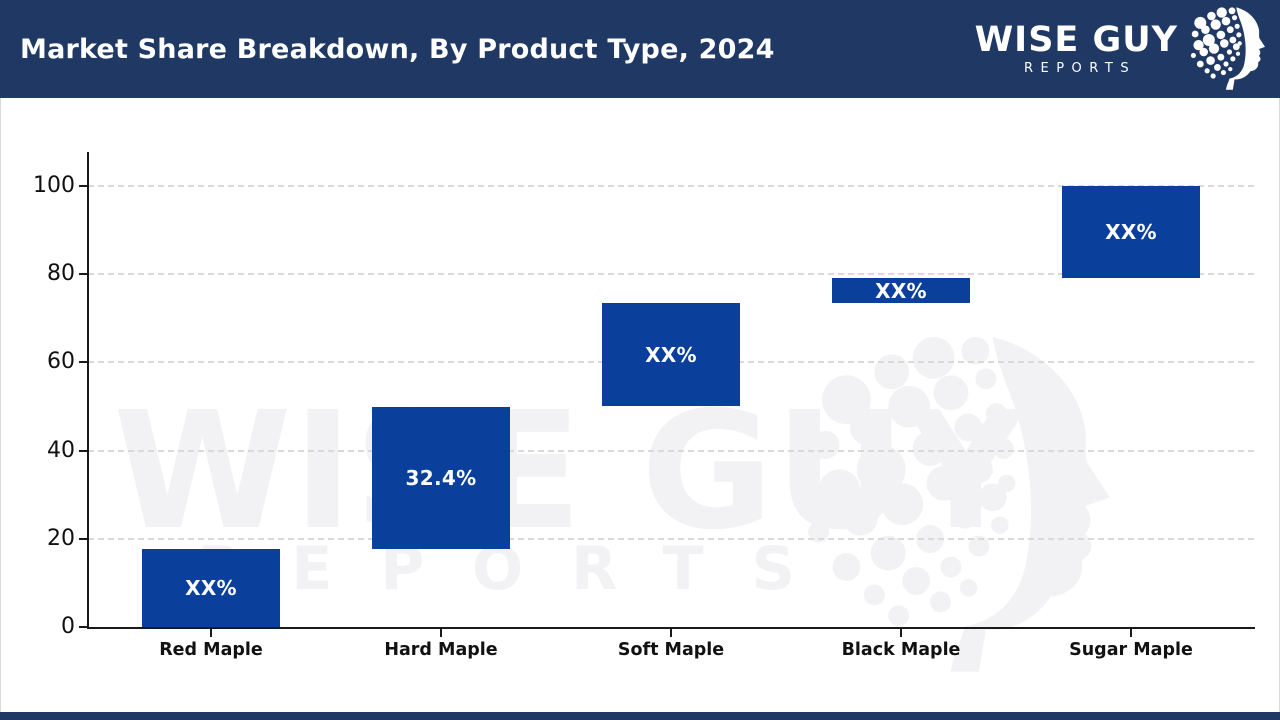 This screenshot has width=1280, height=720. I want to click on bar-soft-maple: XX%, so click(671, 355).